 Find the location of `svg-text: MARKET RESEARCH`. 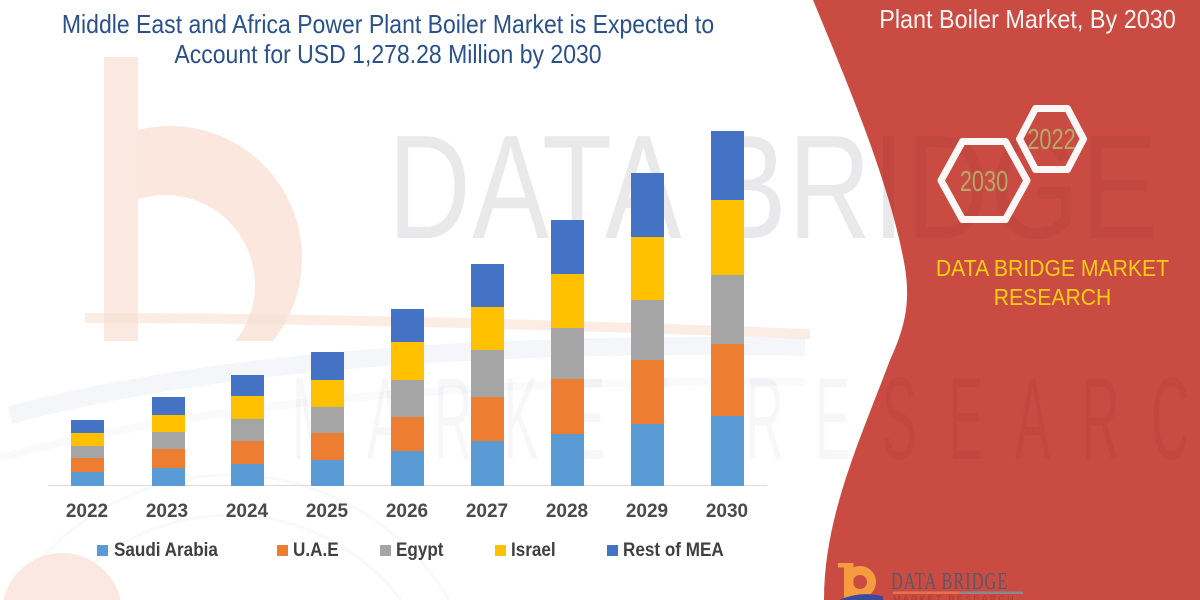

svg-text: MARKET RESEARCH is located at coordinates (954, 597).